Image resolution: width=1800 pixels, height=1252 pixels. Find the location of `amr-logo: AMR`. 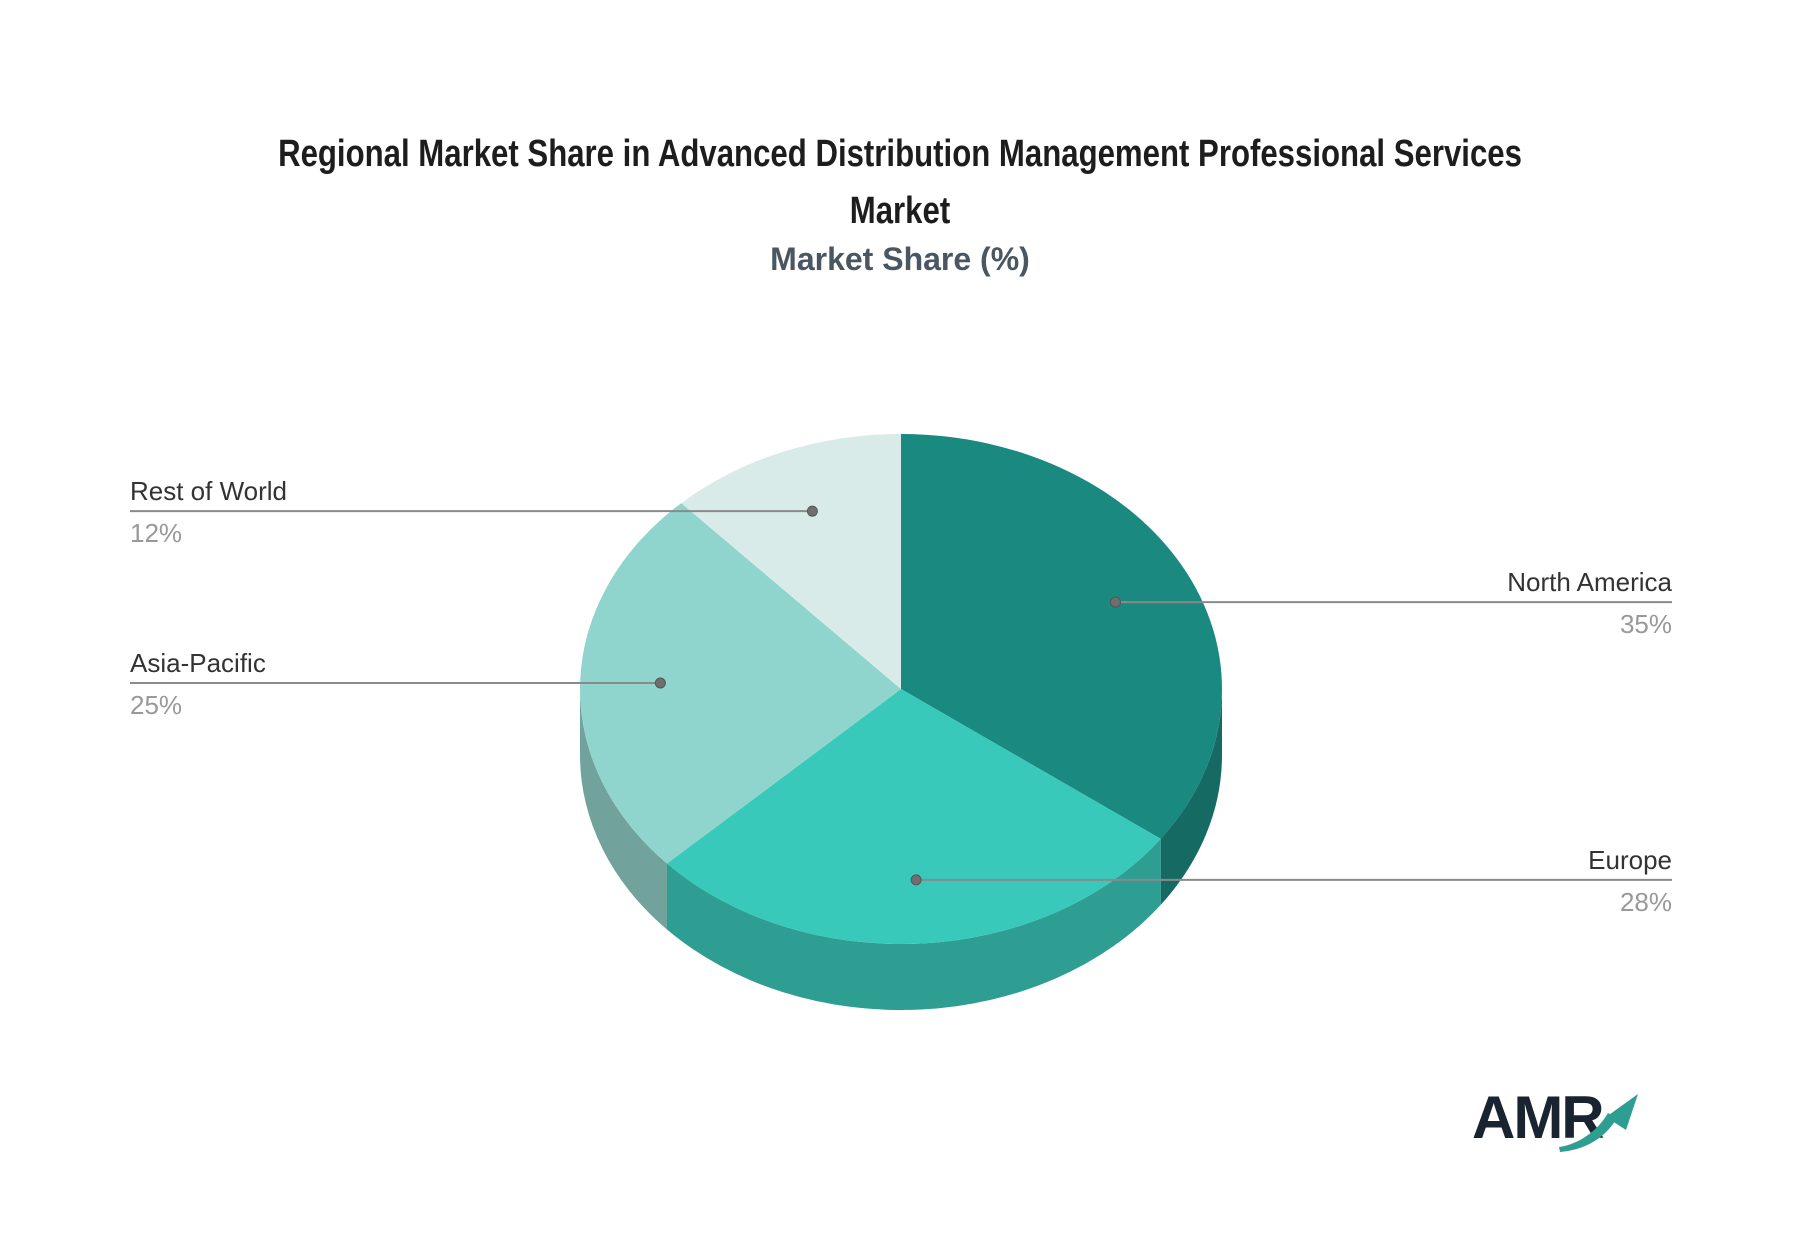

amr-logo: AMR is located at coordinates (1572, 1133).